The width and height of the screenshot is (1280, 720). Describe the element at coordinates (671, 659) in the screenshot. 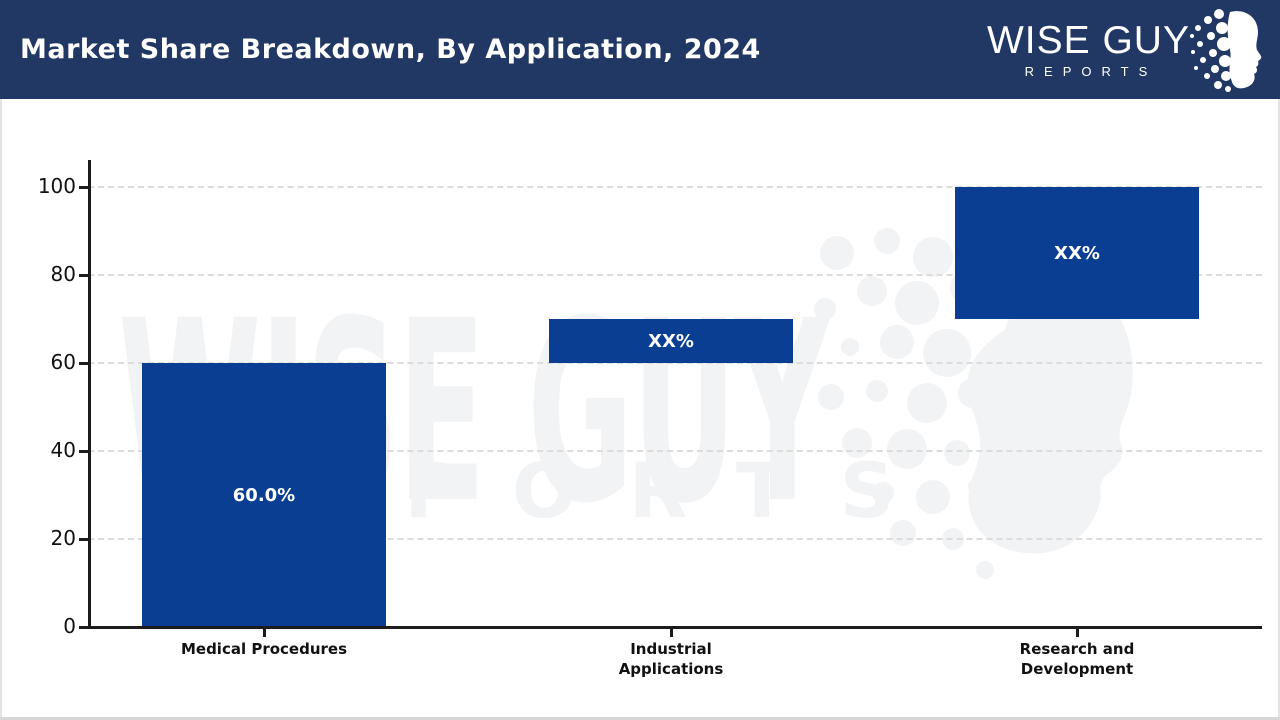

I see `x-category-label: Industrial Applications` at that location.